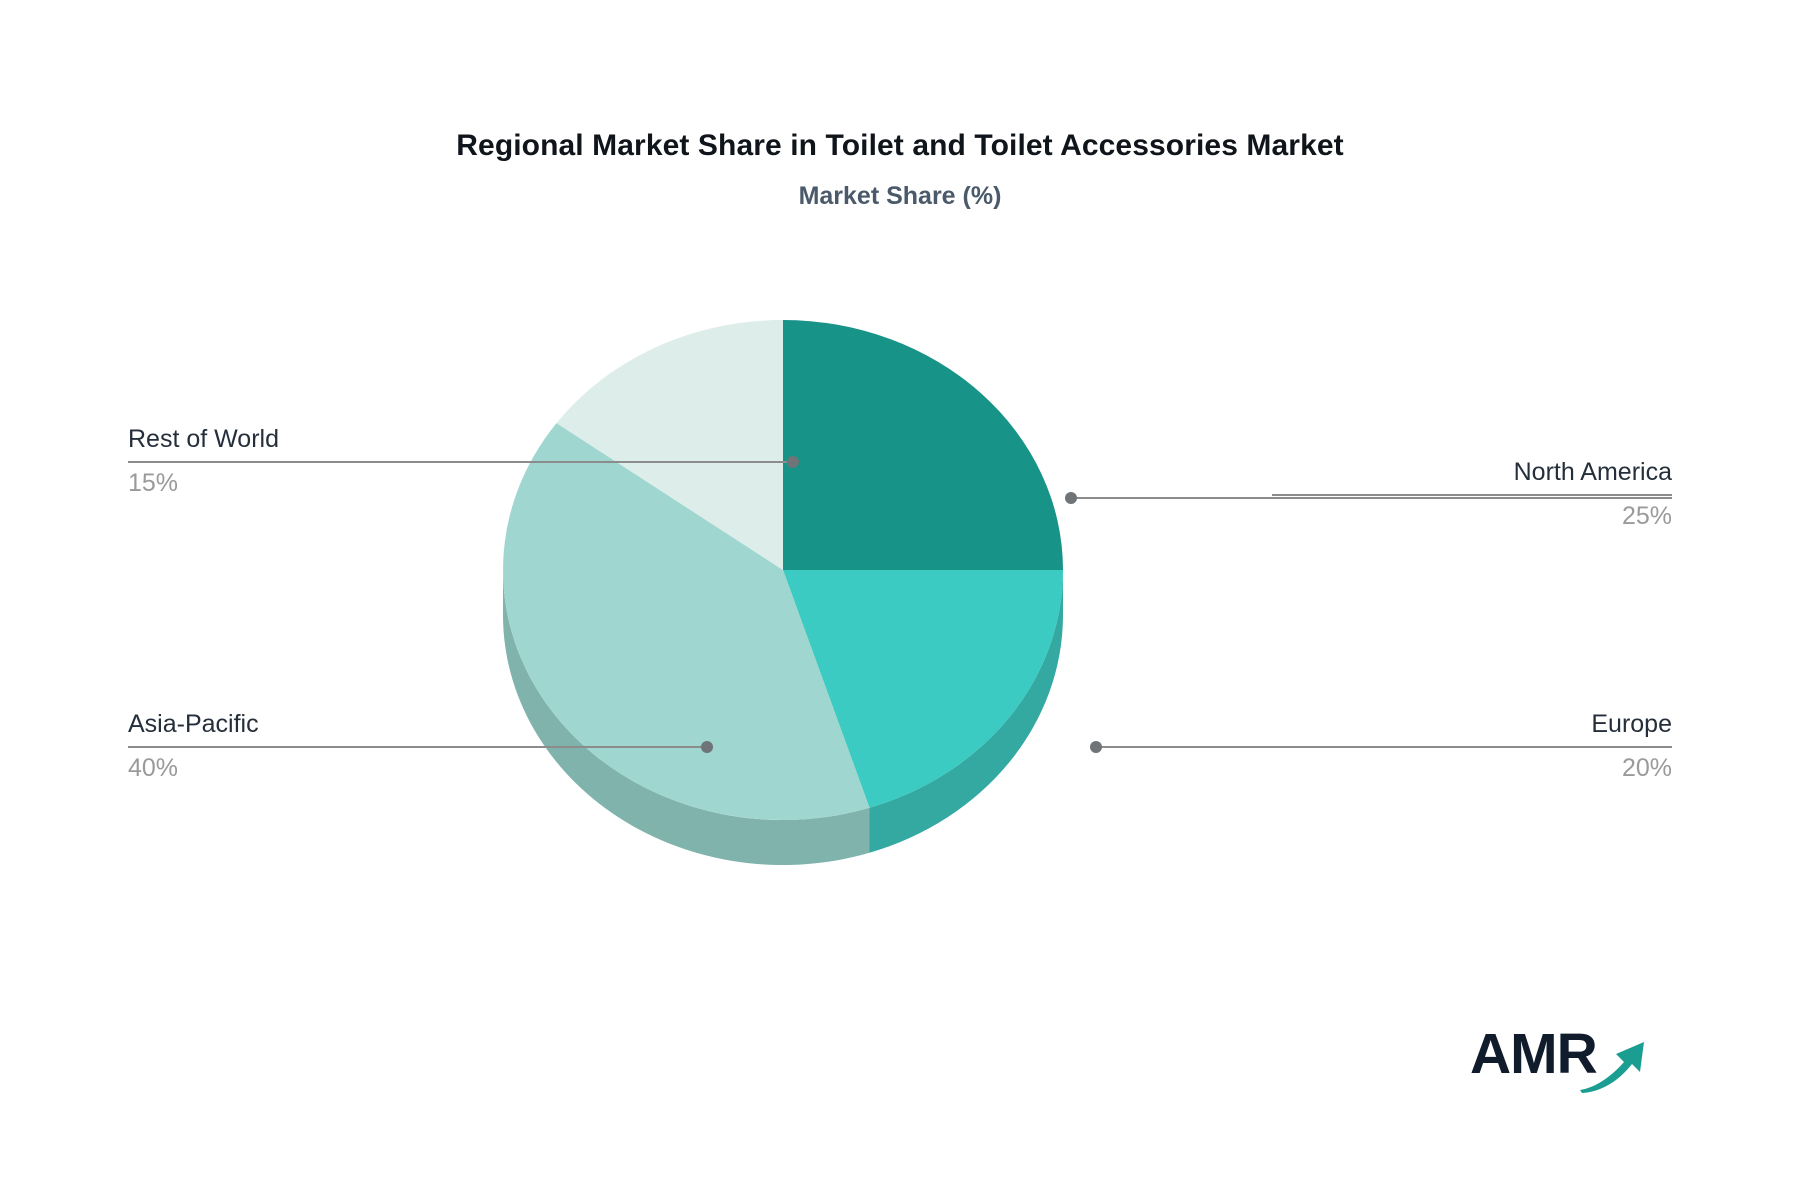 The height and width of the screenshot is (1196, 1800). I want to click on callout-label-europe: Europe, so click(1631, 724).